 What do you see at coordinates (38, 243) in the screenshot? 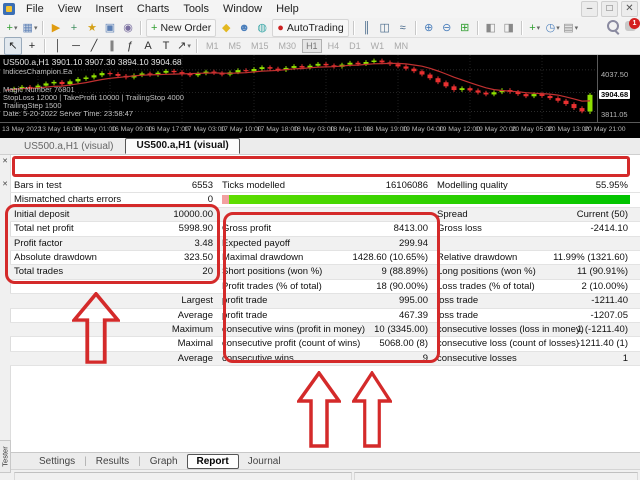
I see `report-label-a: Profit factor` at bounding box center [38, 243].